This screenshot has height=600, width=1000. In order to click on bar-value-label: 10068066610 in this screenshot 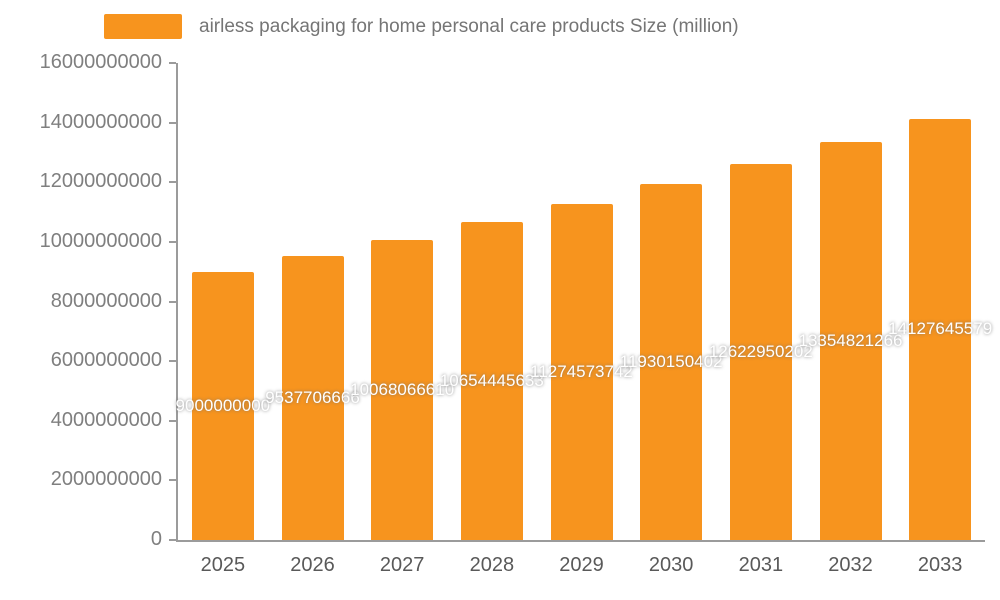, I will do `click(402, 389)`.